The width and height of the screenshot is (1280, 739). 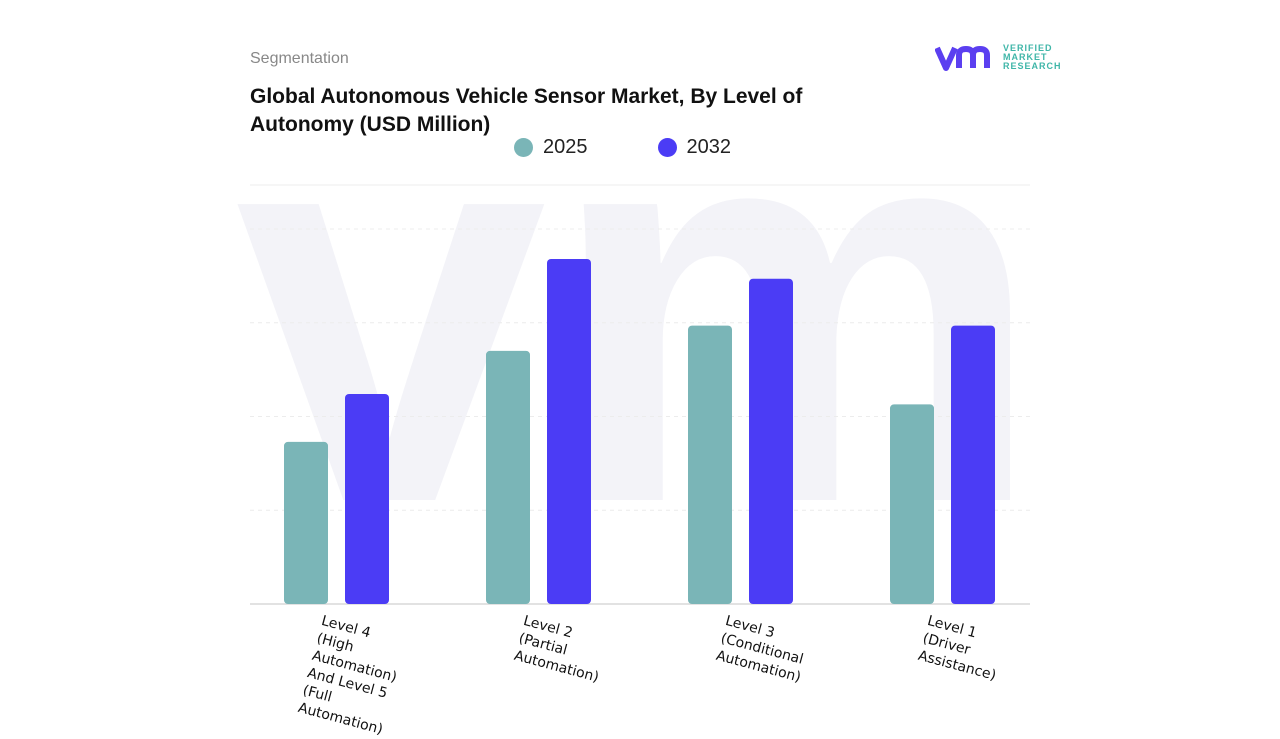 What do you see at coordinates (299, 58) in the screenshot?
I see `segment-label: Segmentation` at bounding box center [299, 58].